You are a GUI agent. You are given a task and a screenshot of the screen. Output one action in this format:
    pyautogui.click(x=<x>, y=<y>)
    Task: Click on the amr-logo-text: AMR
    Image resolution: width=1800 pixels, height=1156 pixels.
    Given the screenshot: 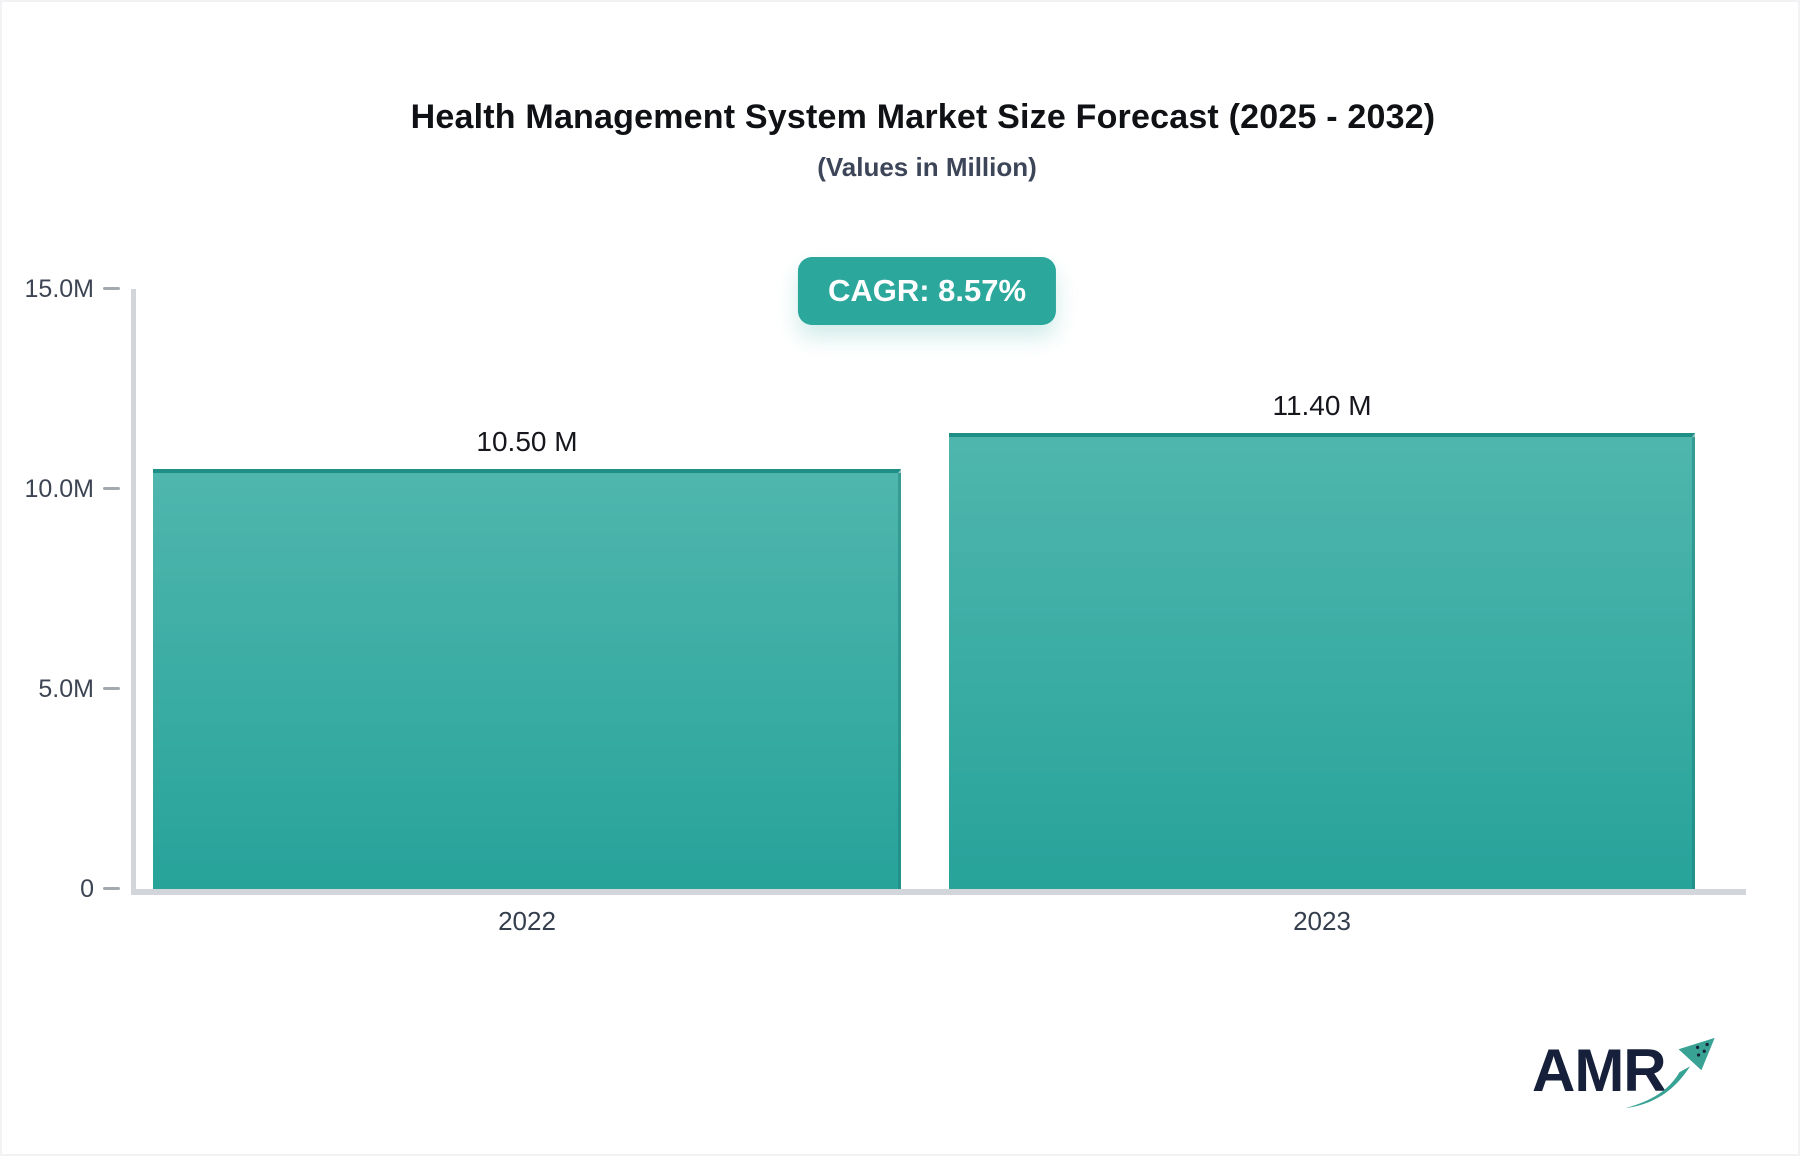 What is the action you would take?
    pyautogui.click(x=1599, y=1070)
    